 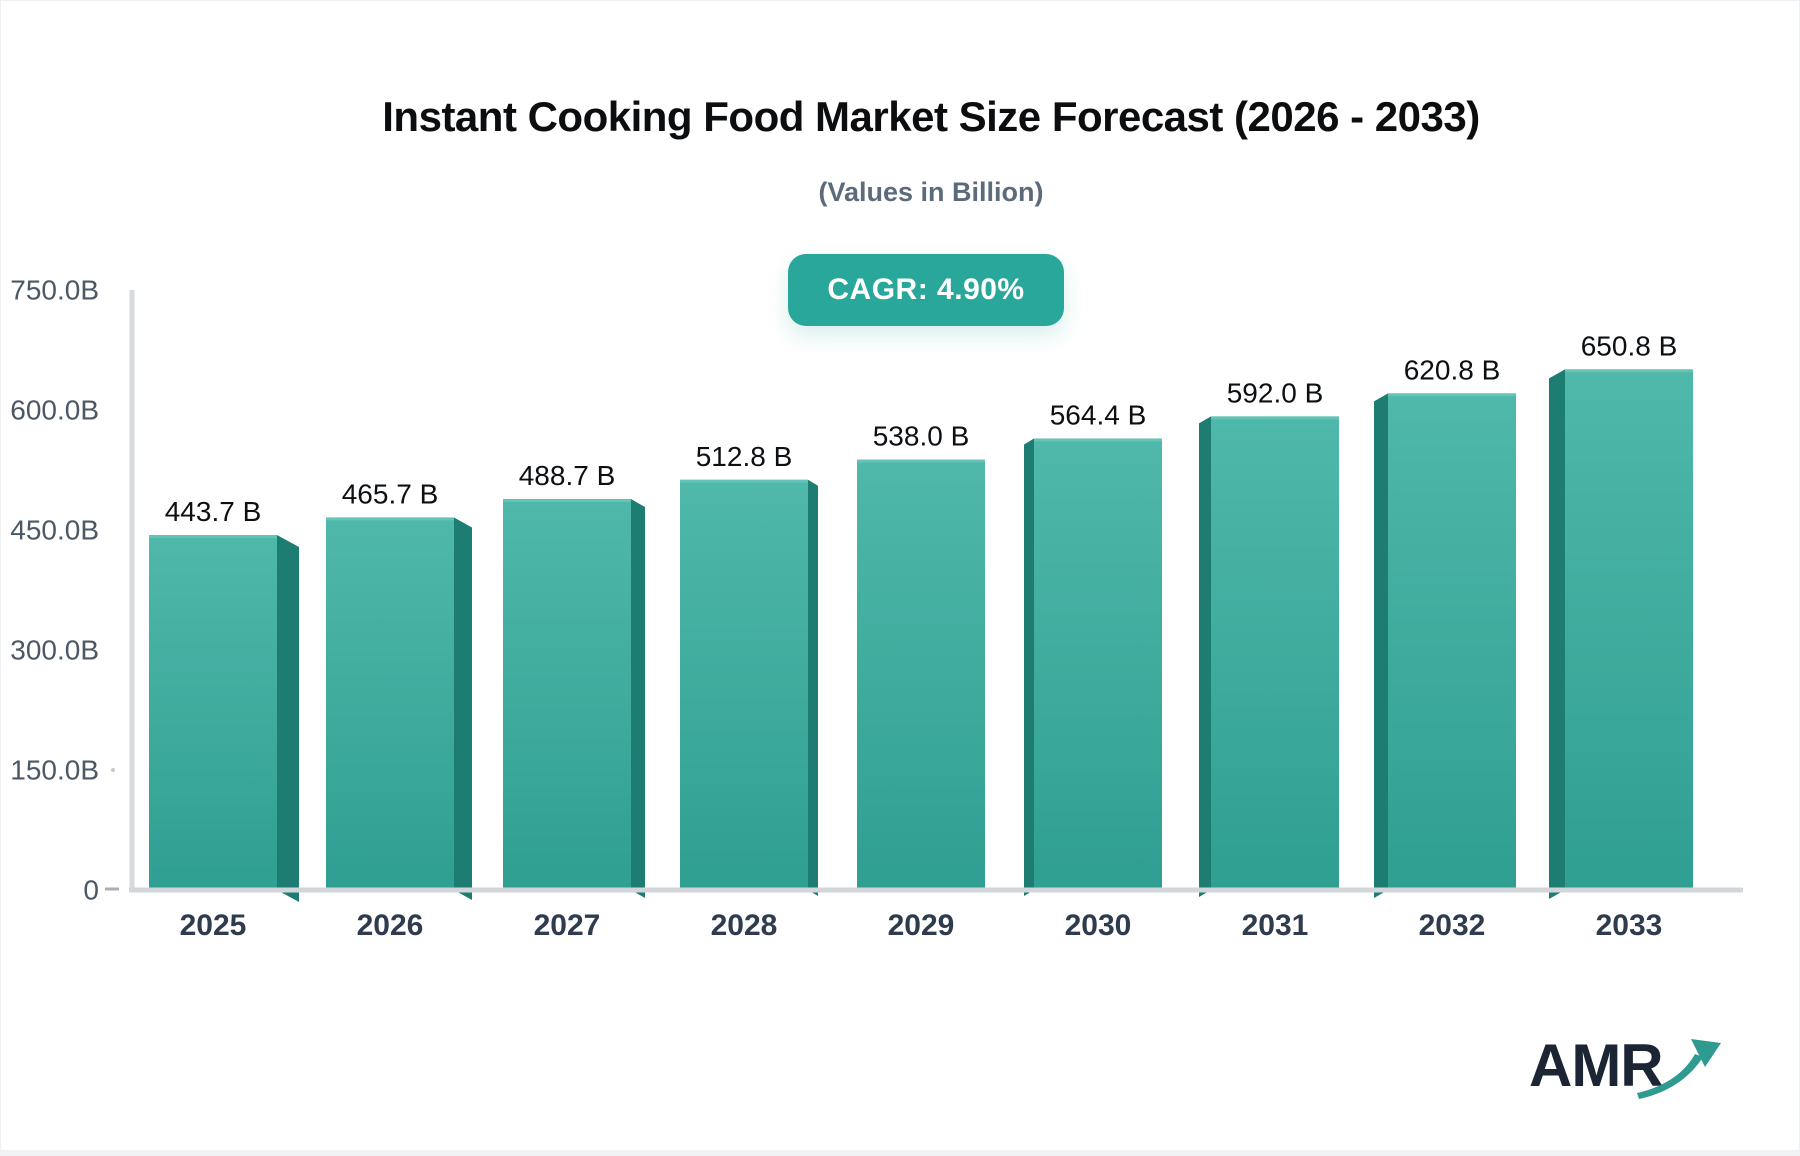 I want to click on bar-2030, so click(x=1093, y=667).